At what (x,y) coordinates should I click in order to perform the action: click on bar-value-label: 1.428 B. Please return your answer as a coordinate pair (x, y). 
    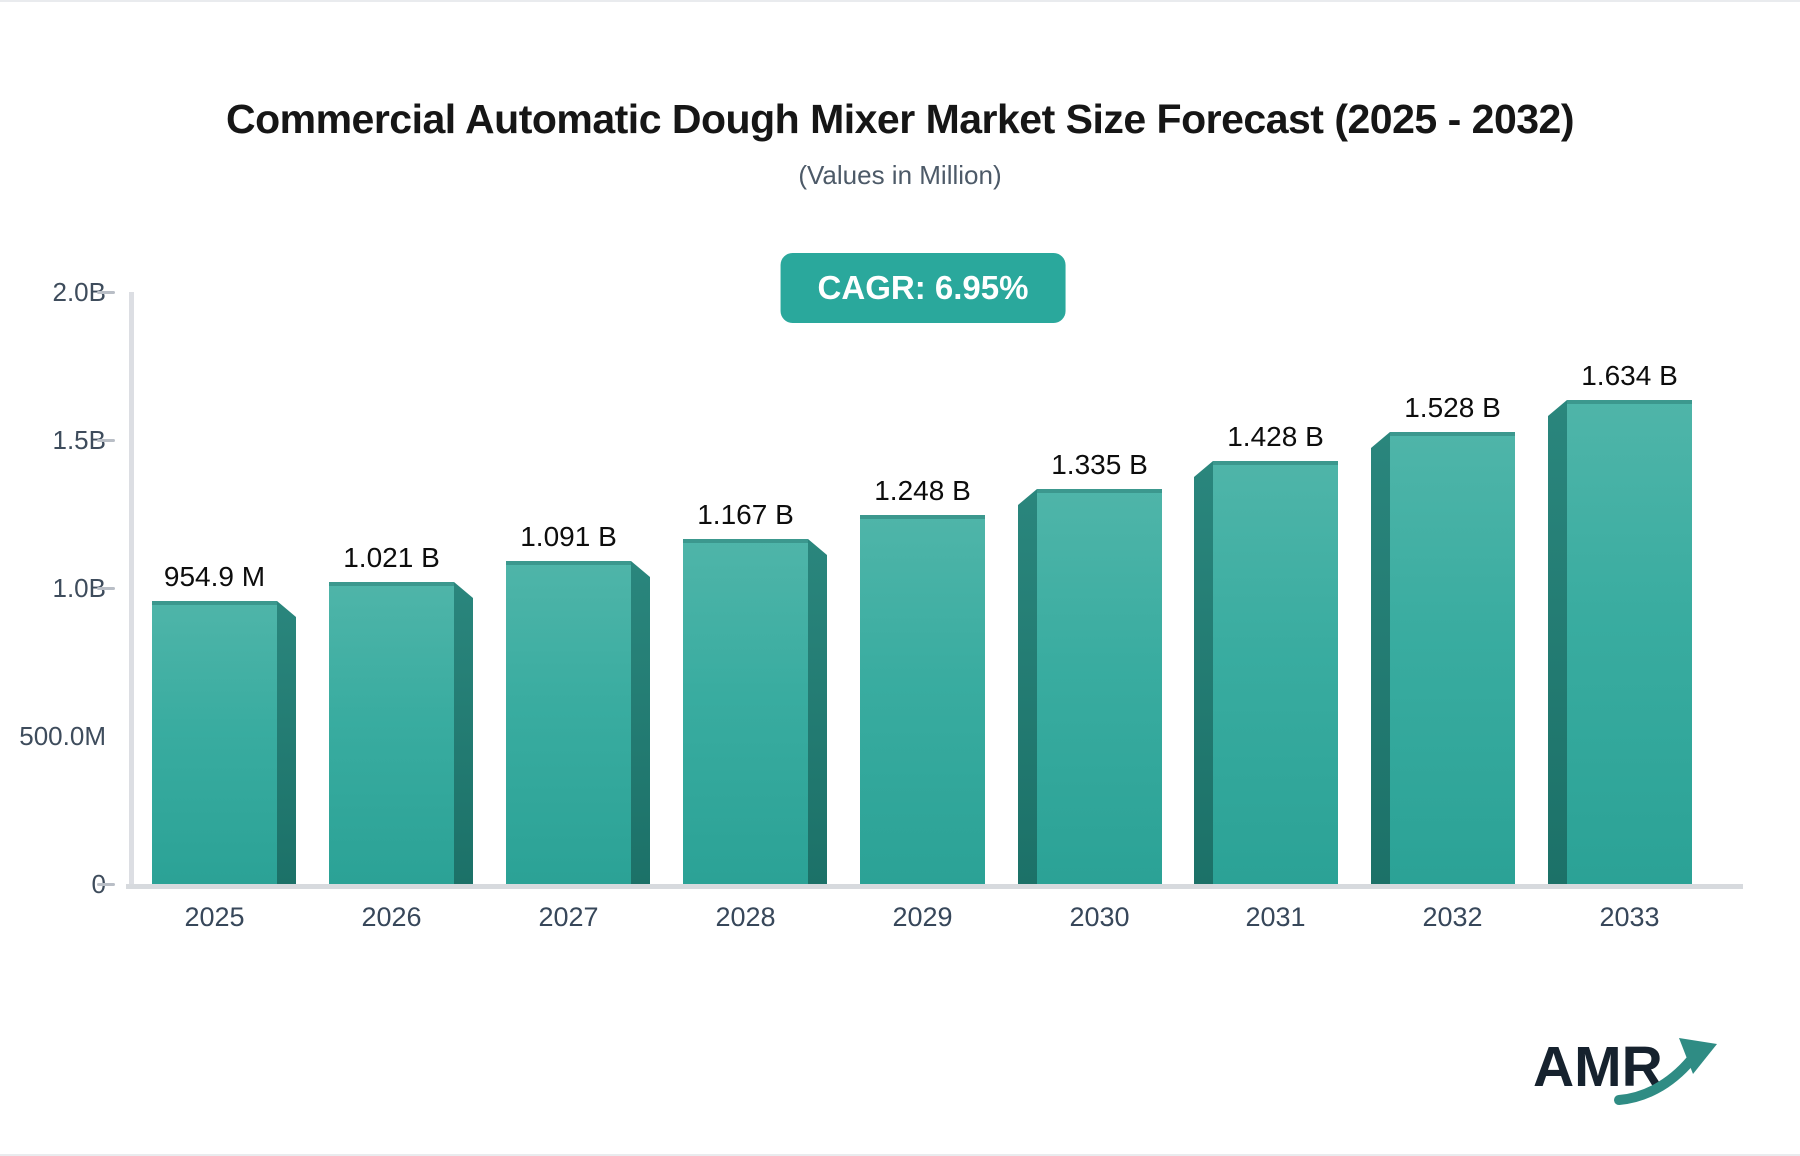
    Looking at the image, I should click on (1275, 436).